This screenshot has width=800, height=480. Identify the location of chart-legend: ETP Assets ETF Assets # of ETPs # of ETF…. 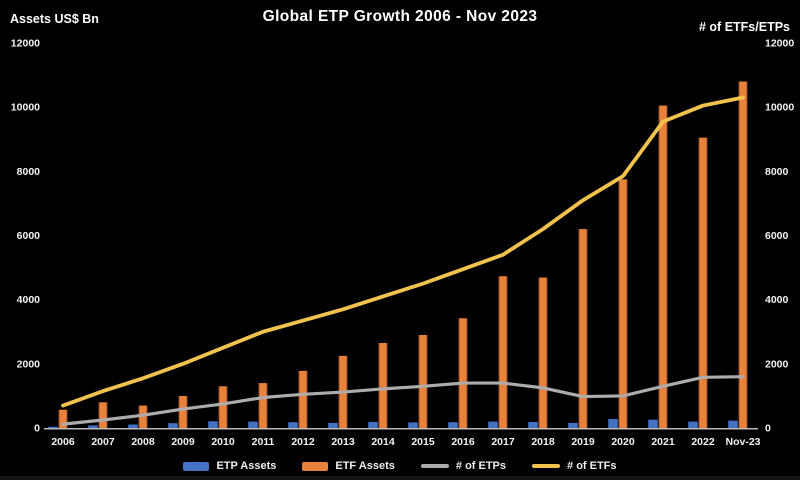
(400, 466).